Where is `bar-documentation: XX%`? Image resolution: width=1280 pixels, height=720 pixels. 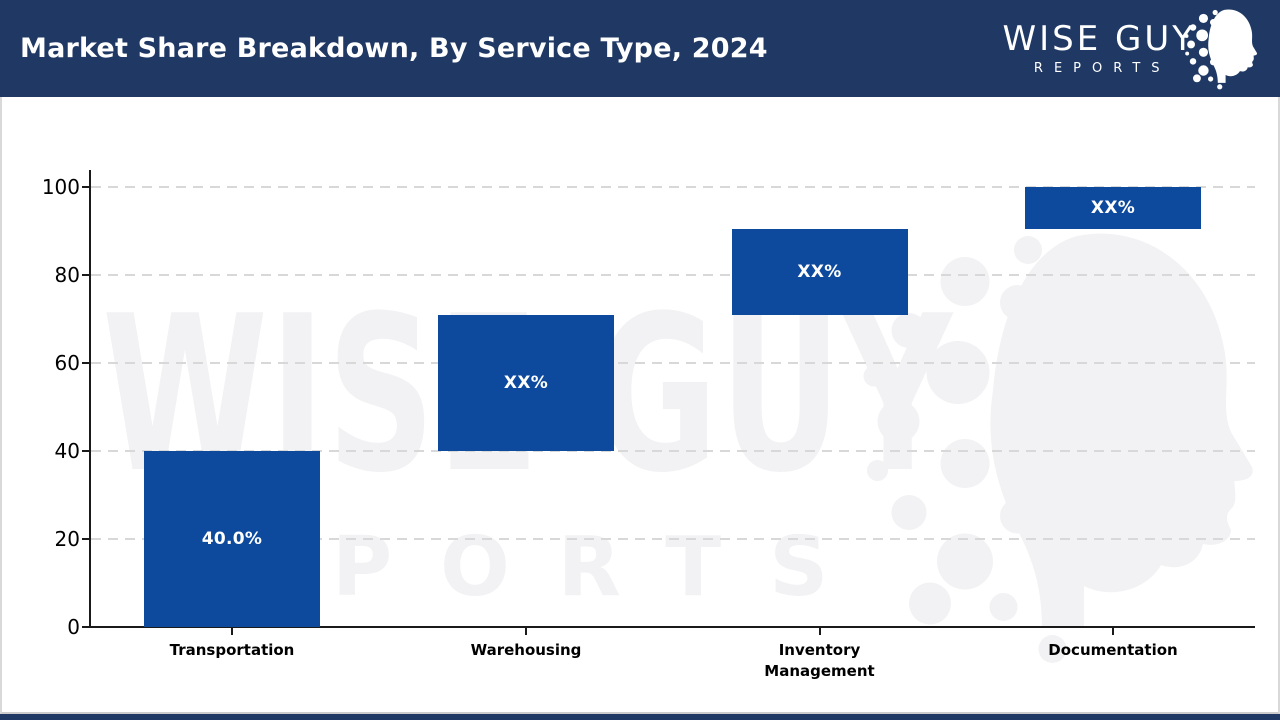
bar-documentation: XX% is located at coordinates (1113, 208).